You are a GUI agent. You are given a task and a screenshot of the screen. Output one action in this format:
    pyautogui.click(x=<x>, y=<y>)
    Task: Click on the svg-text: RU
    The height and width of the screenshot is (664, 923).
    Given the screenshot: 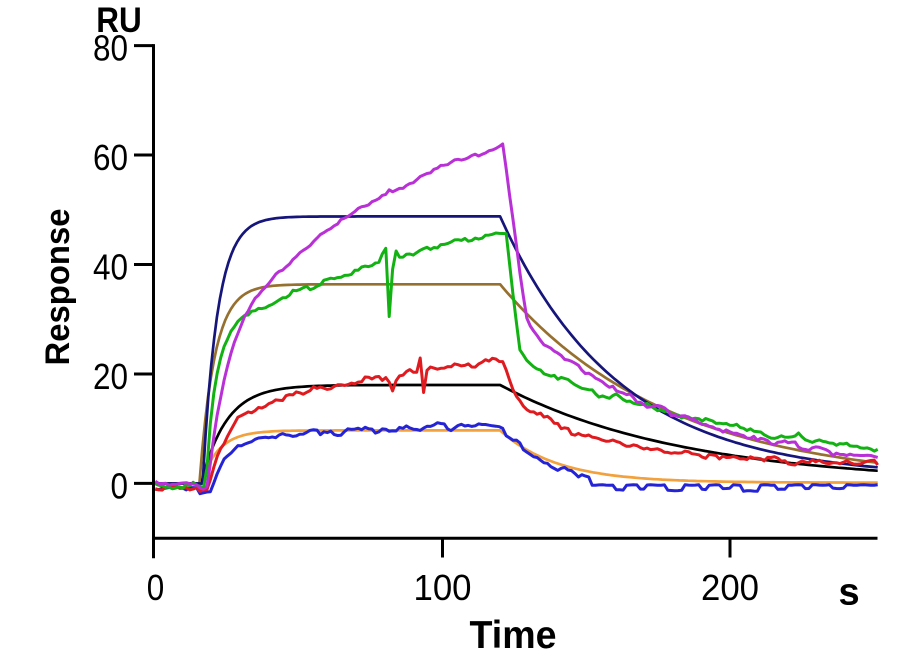 What is the action you would take?
    pyautogui.click(x=119, y=20)
    